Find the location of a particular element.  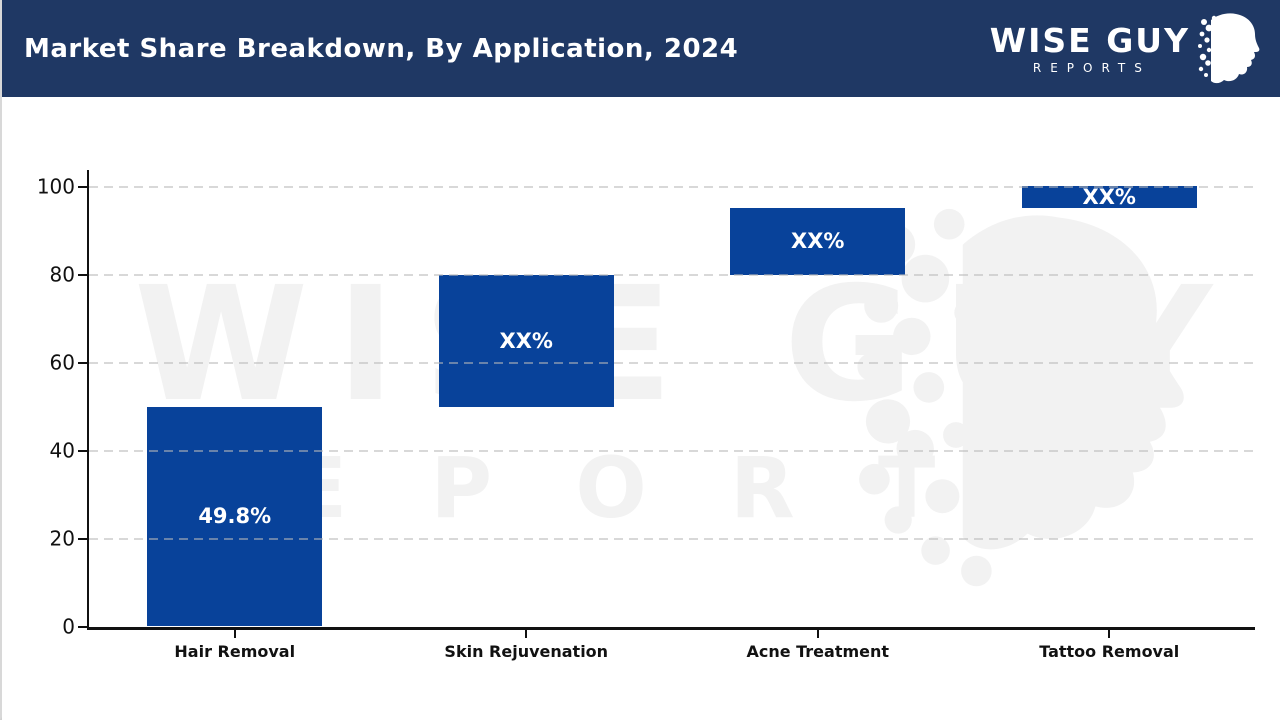

x-tick-label: Hair Removal is located at coordinates (235, 651).